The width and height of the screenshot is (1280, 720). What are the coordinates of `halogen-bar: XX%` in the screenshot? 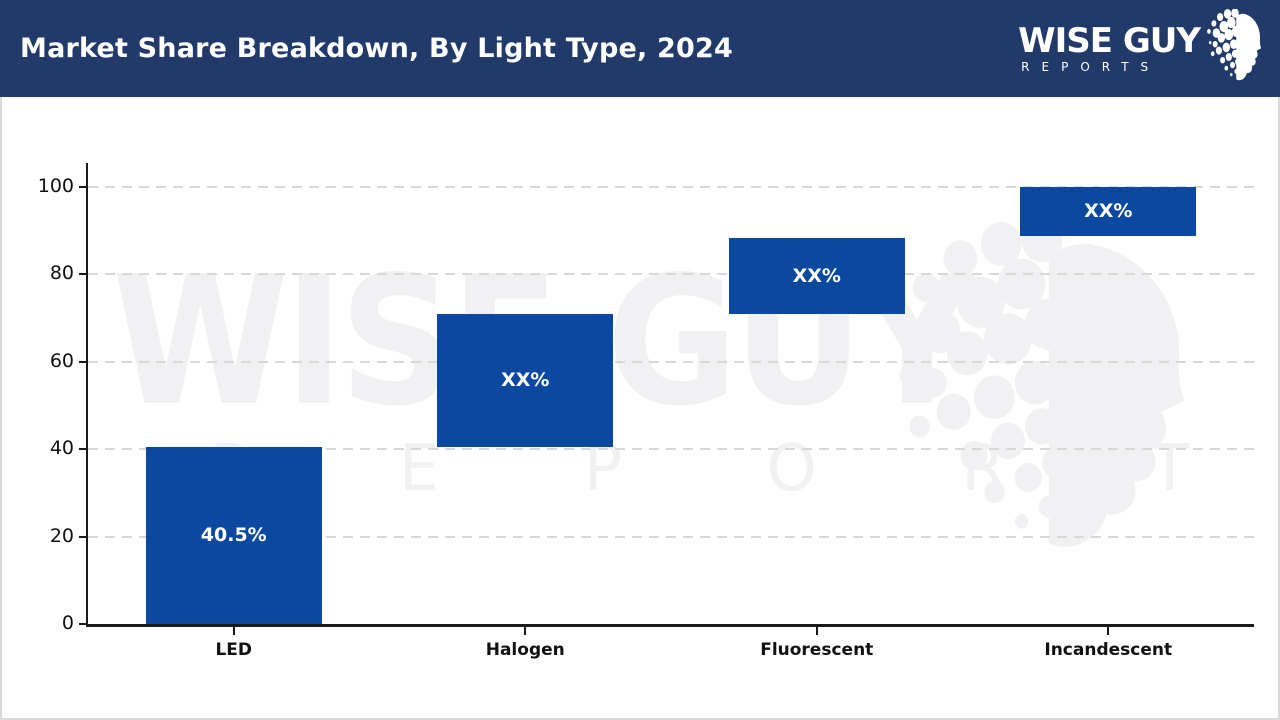 It's located at (525, 380).